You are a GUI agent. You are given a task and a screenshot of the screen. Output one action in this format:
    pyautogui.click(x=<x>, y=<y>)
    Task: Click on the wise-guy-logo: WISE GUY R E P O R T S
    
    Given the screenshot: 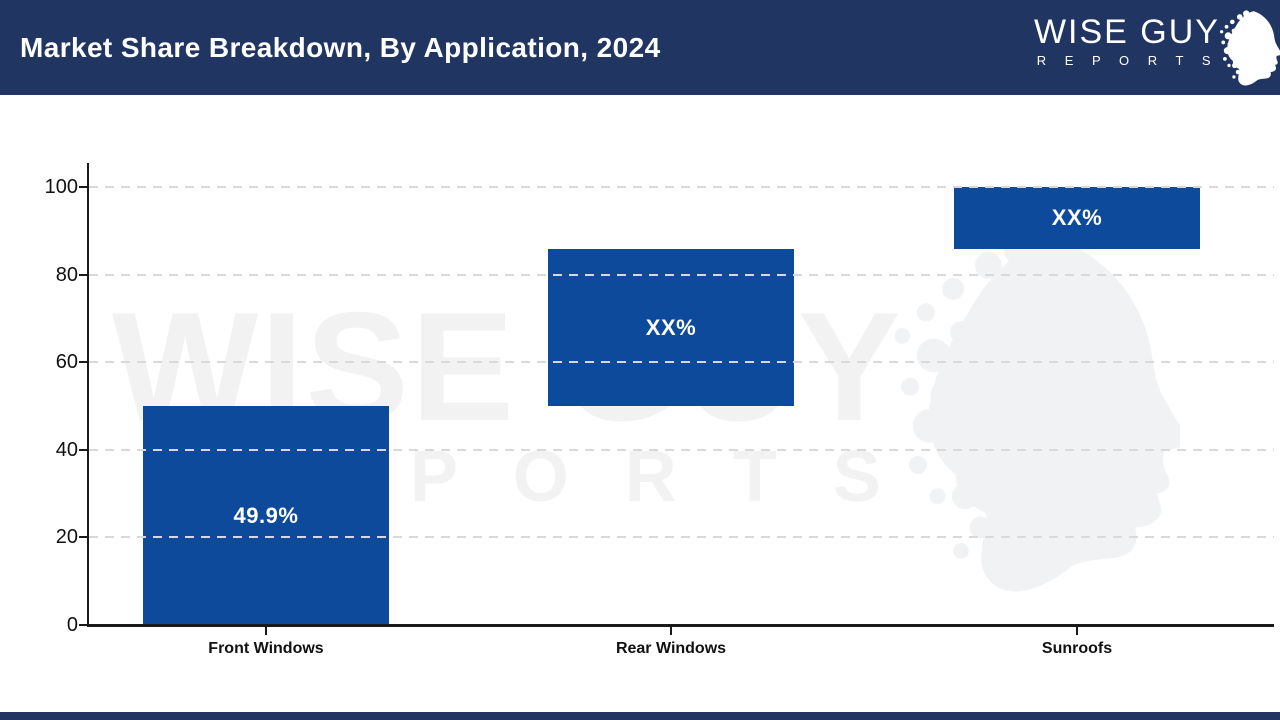 What is the action you would take?
    pyautogui.click(x=1127, y=41)
    